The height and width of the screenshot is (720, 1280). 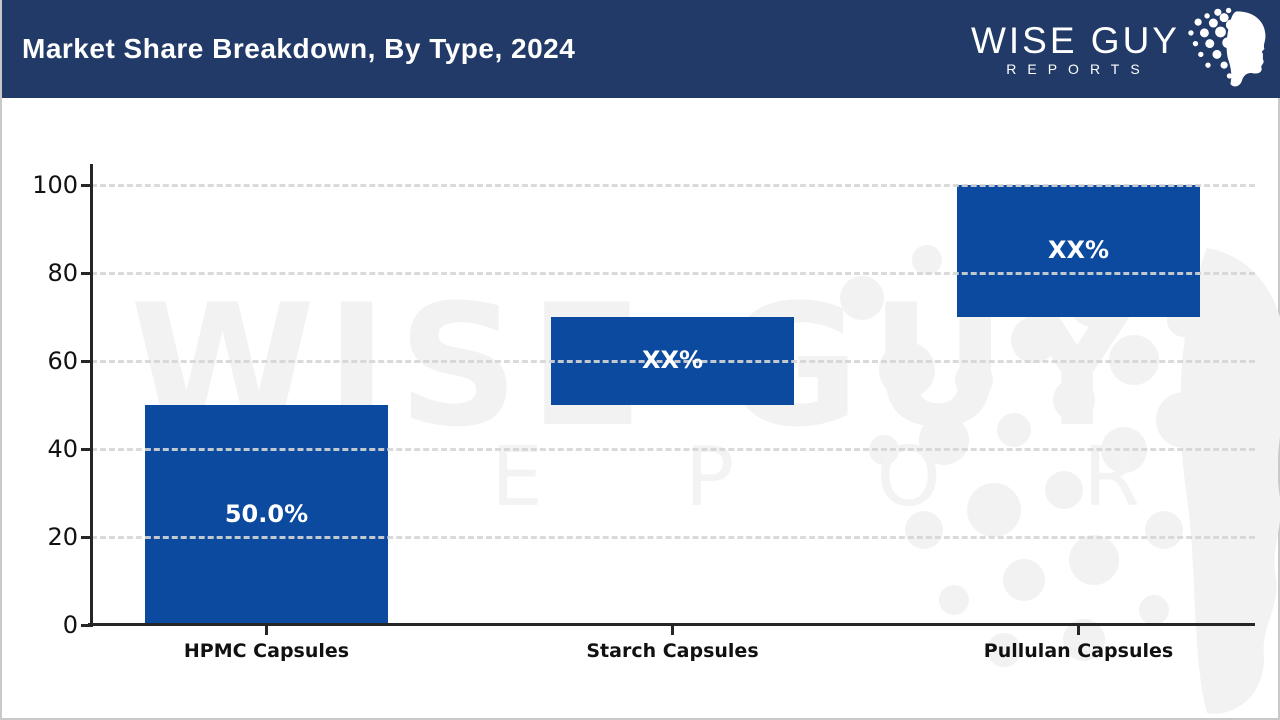 What do you see at coordinates (299, 48) in the screenshot?
I see `page-title: Market Share Breakdown, By Type, 2024` at bounding box center [299, 48].